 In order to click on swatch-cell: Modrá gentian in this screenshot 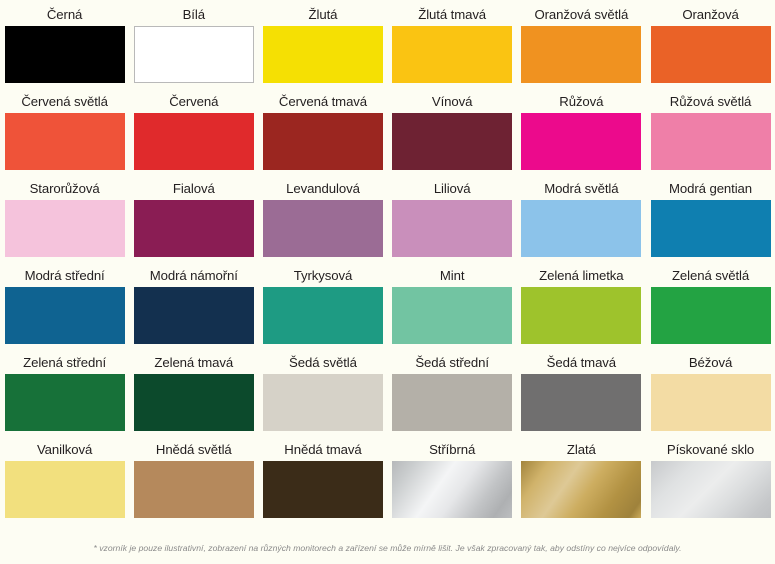, I will do `click(710, 220)`.